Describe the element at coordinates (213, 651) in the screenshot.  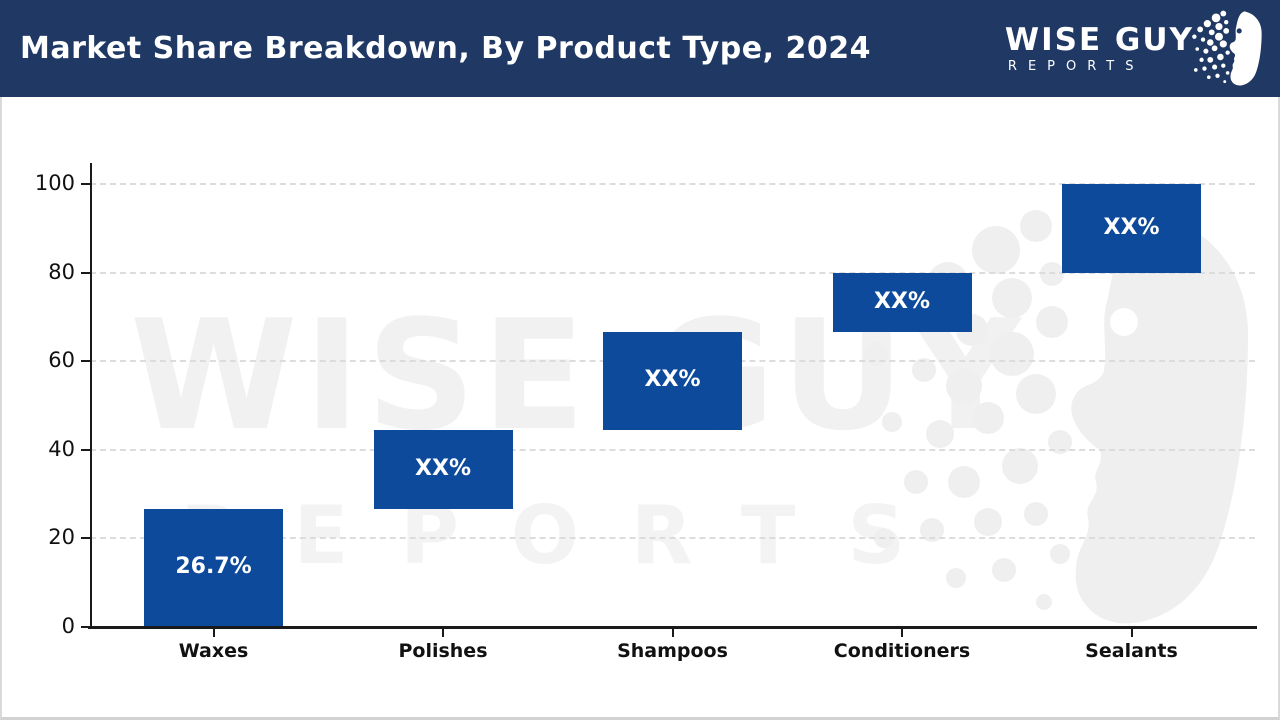
I see `category-label: Waxes` at that location.